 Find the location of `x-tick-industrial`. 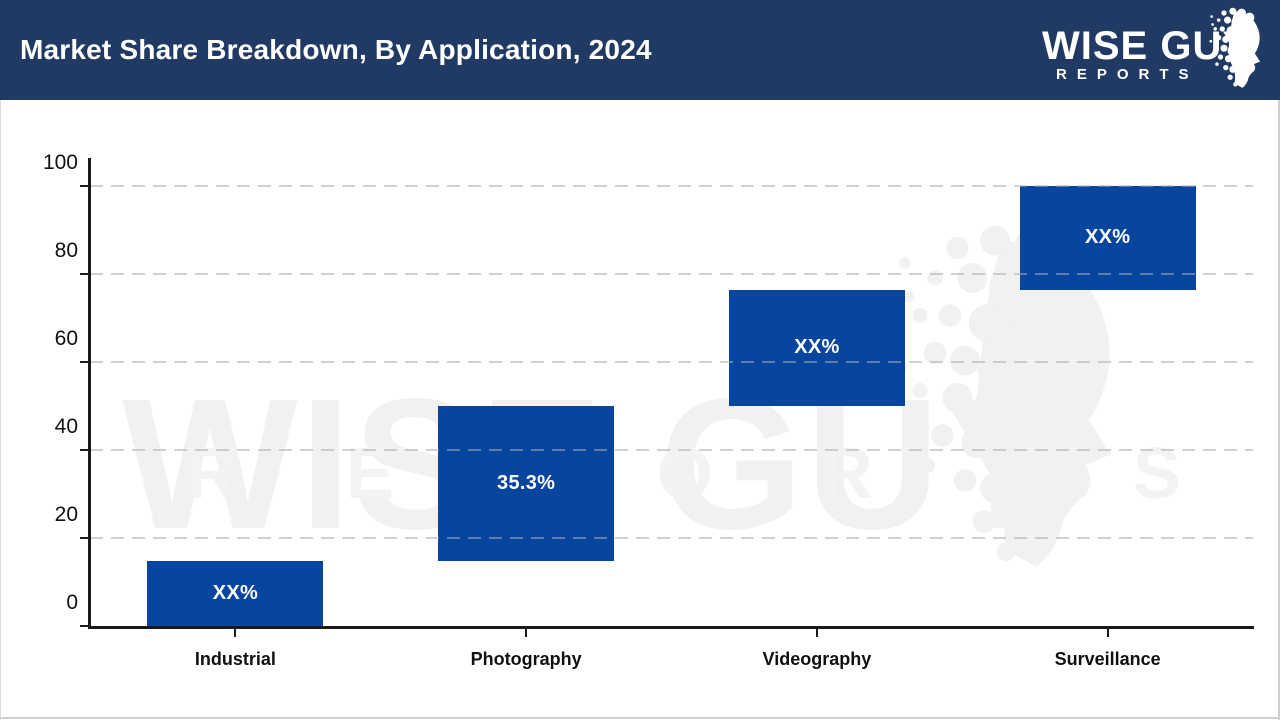

x-tick-industrial is located at coordinates (235, 633).